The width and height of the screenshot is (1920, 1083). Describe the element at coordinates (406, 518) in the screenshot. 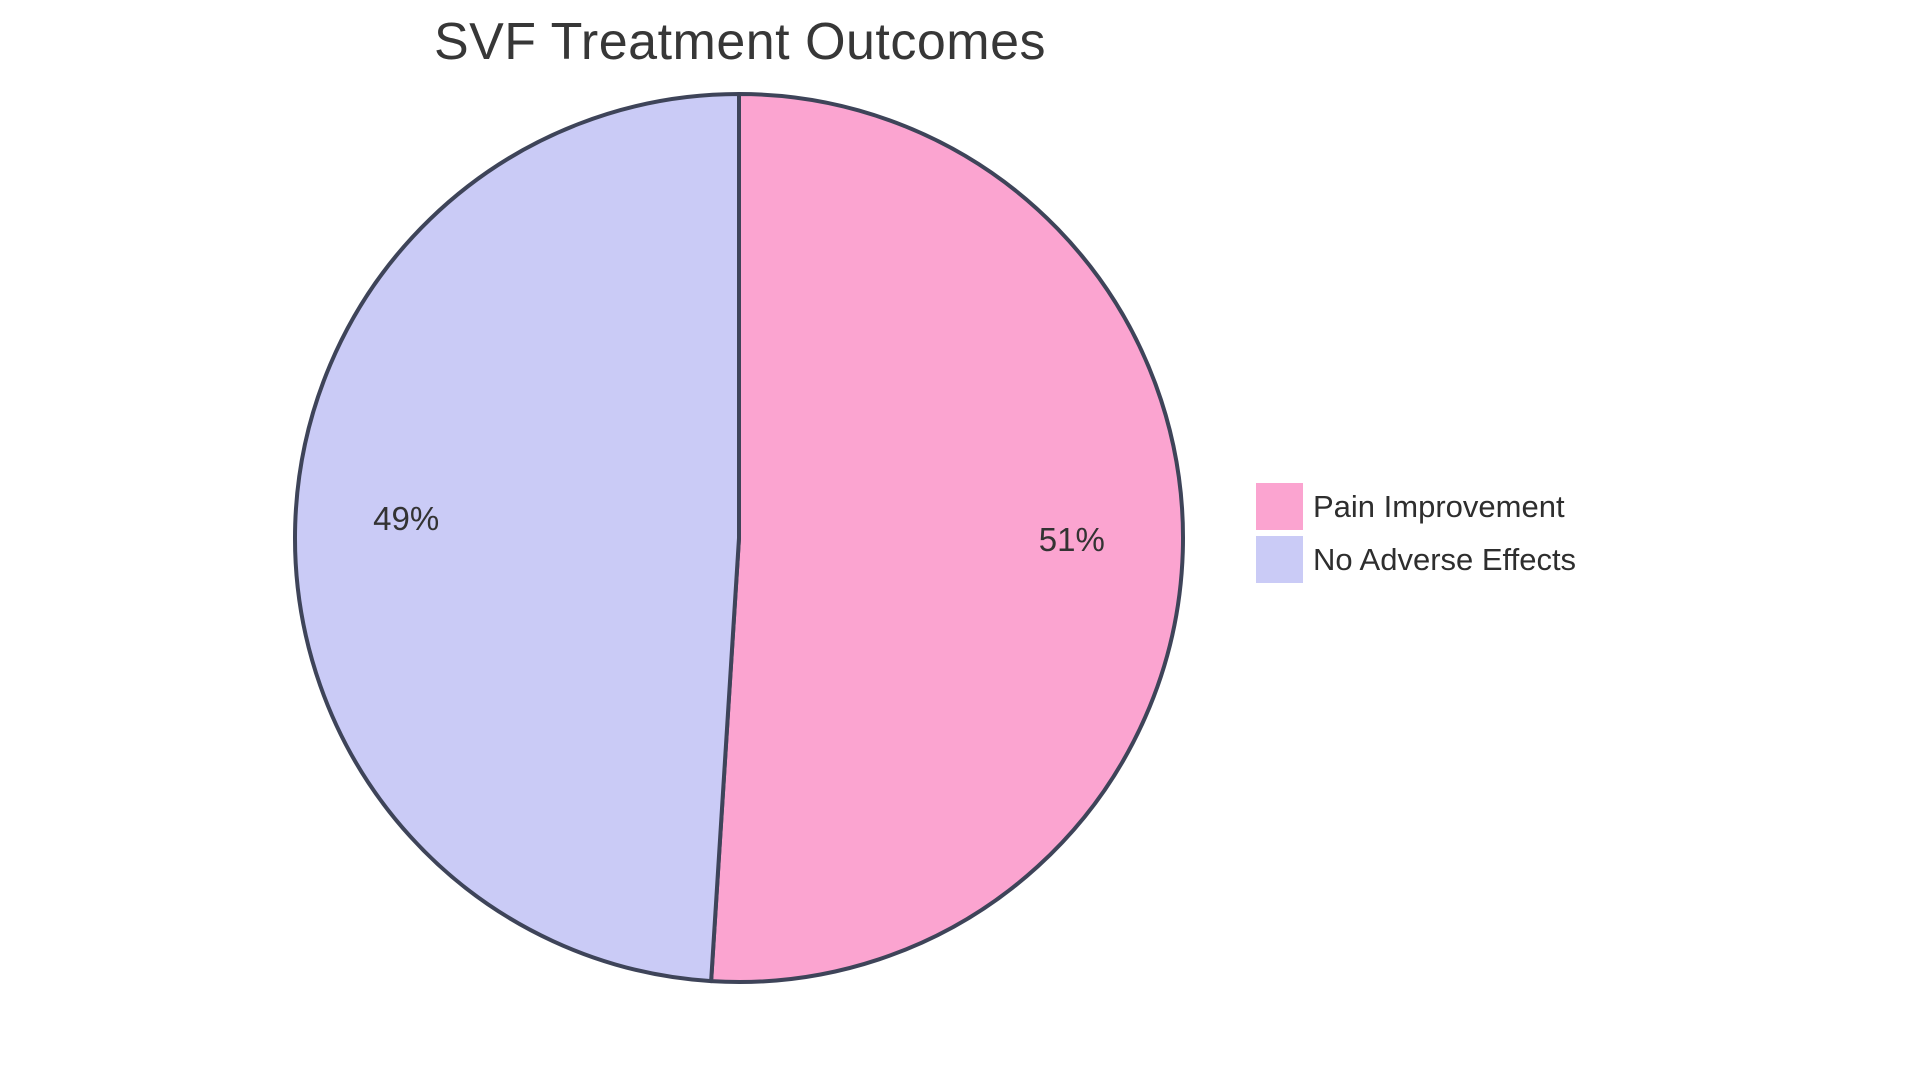

I see `slice-percent-label-1: 49%` at that location.